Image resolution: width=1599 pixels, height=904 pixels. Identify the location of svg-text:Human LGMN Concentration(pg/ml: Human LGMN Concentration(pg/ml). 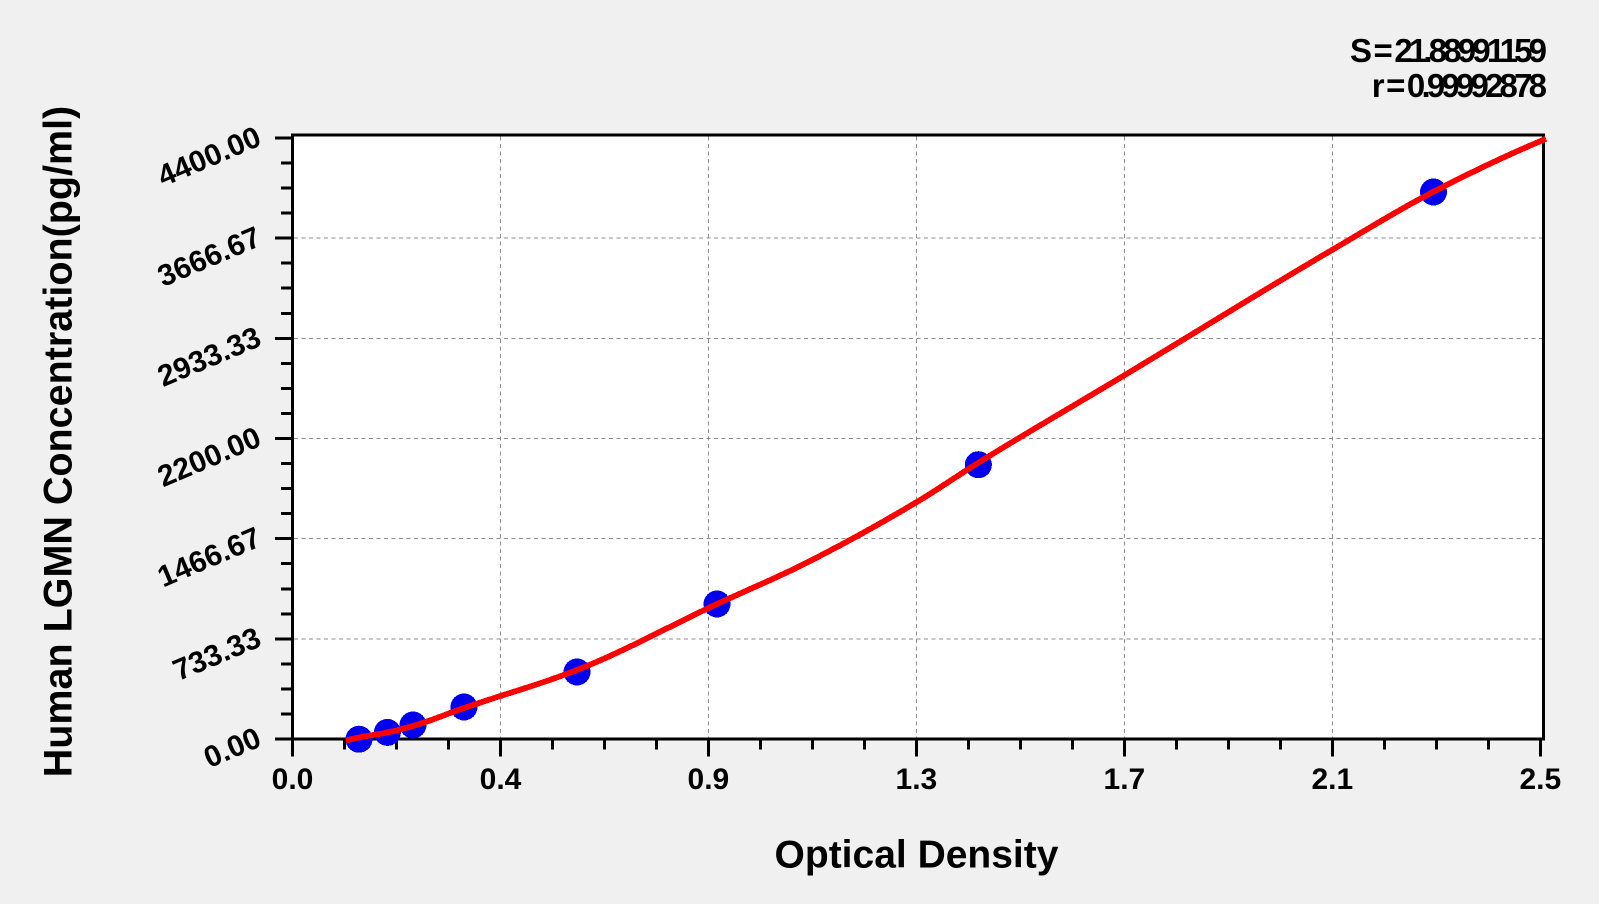
(59, 441).